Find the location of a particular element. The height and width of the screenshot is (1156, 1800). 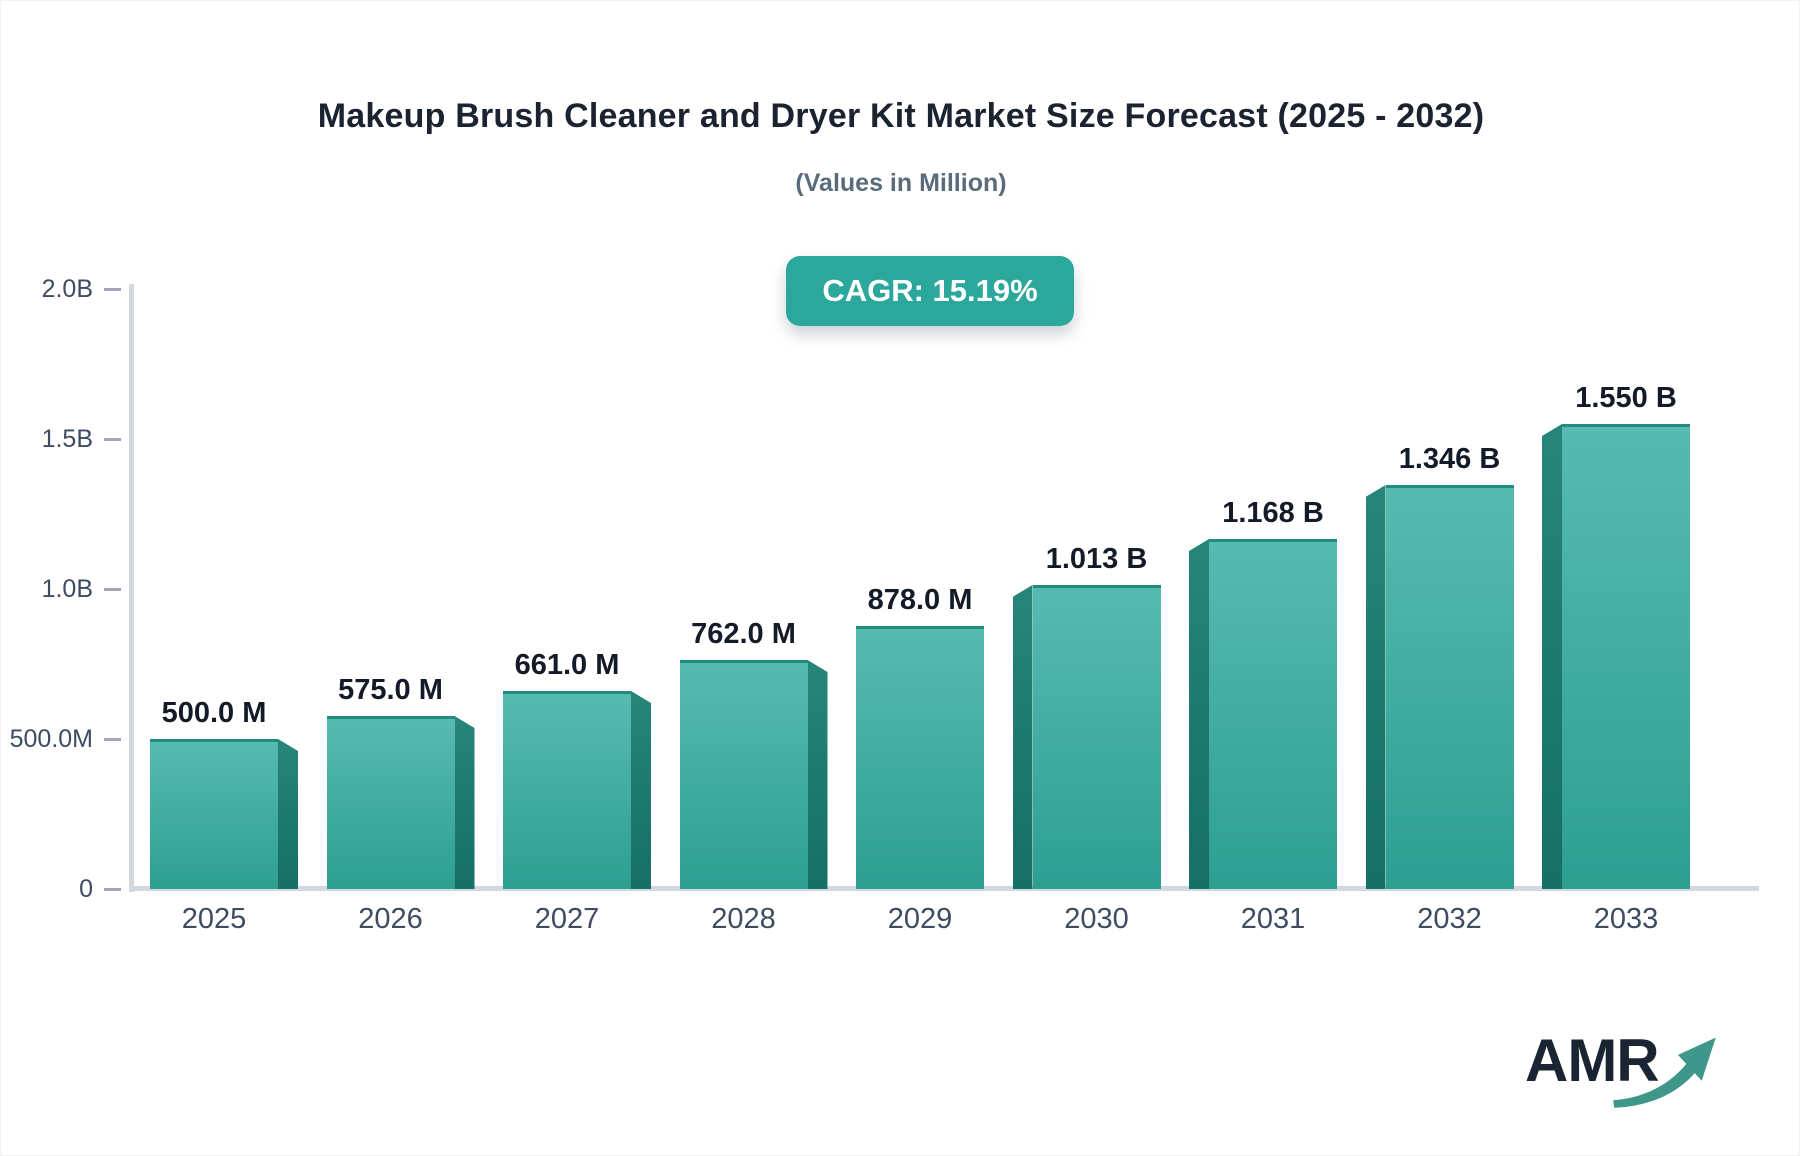

bar-value-label-2028: 762.0 M is located at coordinates (743, 634).